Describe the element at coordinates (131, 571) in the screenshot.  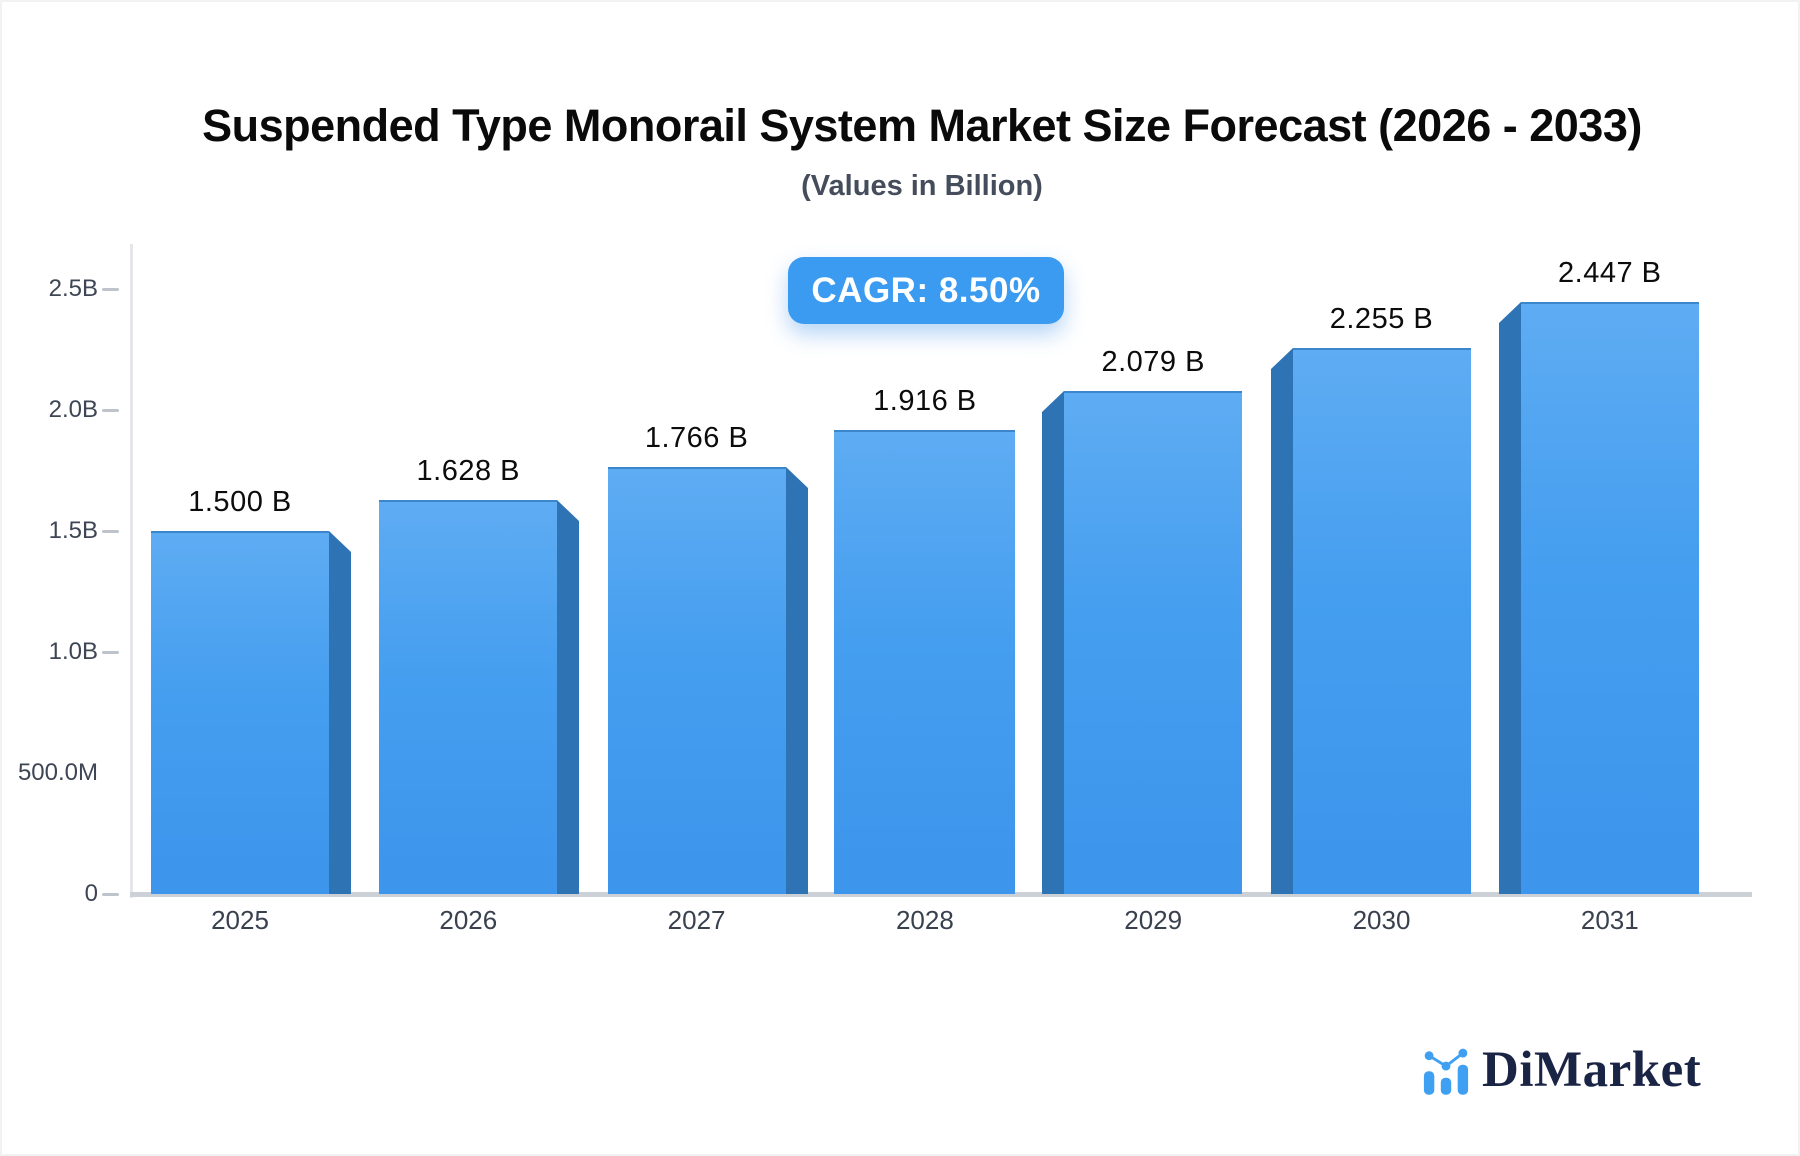
I see `y-axis-line` at that location.